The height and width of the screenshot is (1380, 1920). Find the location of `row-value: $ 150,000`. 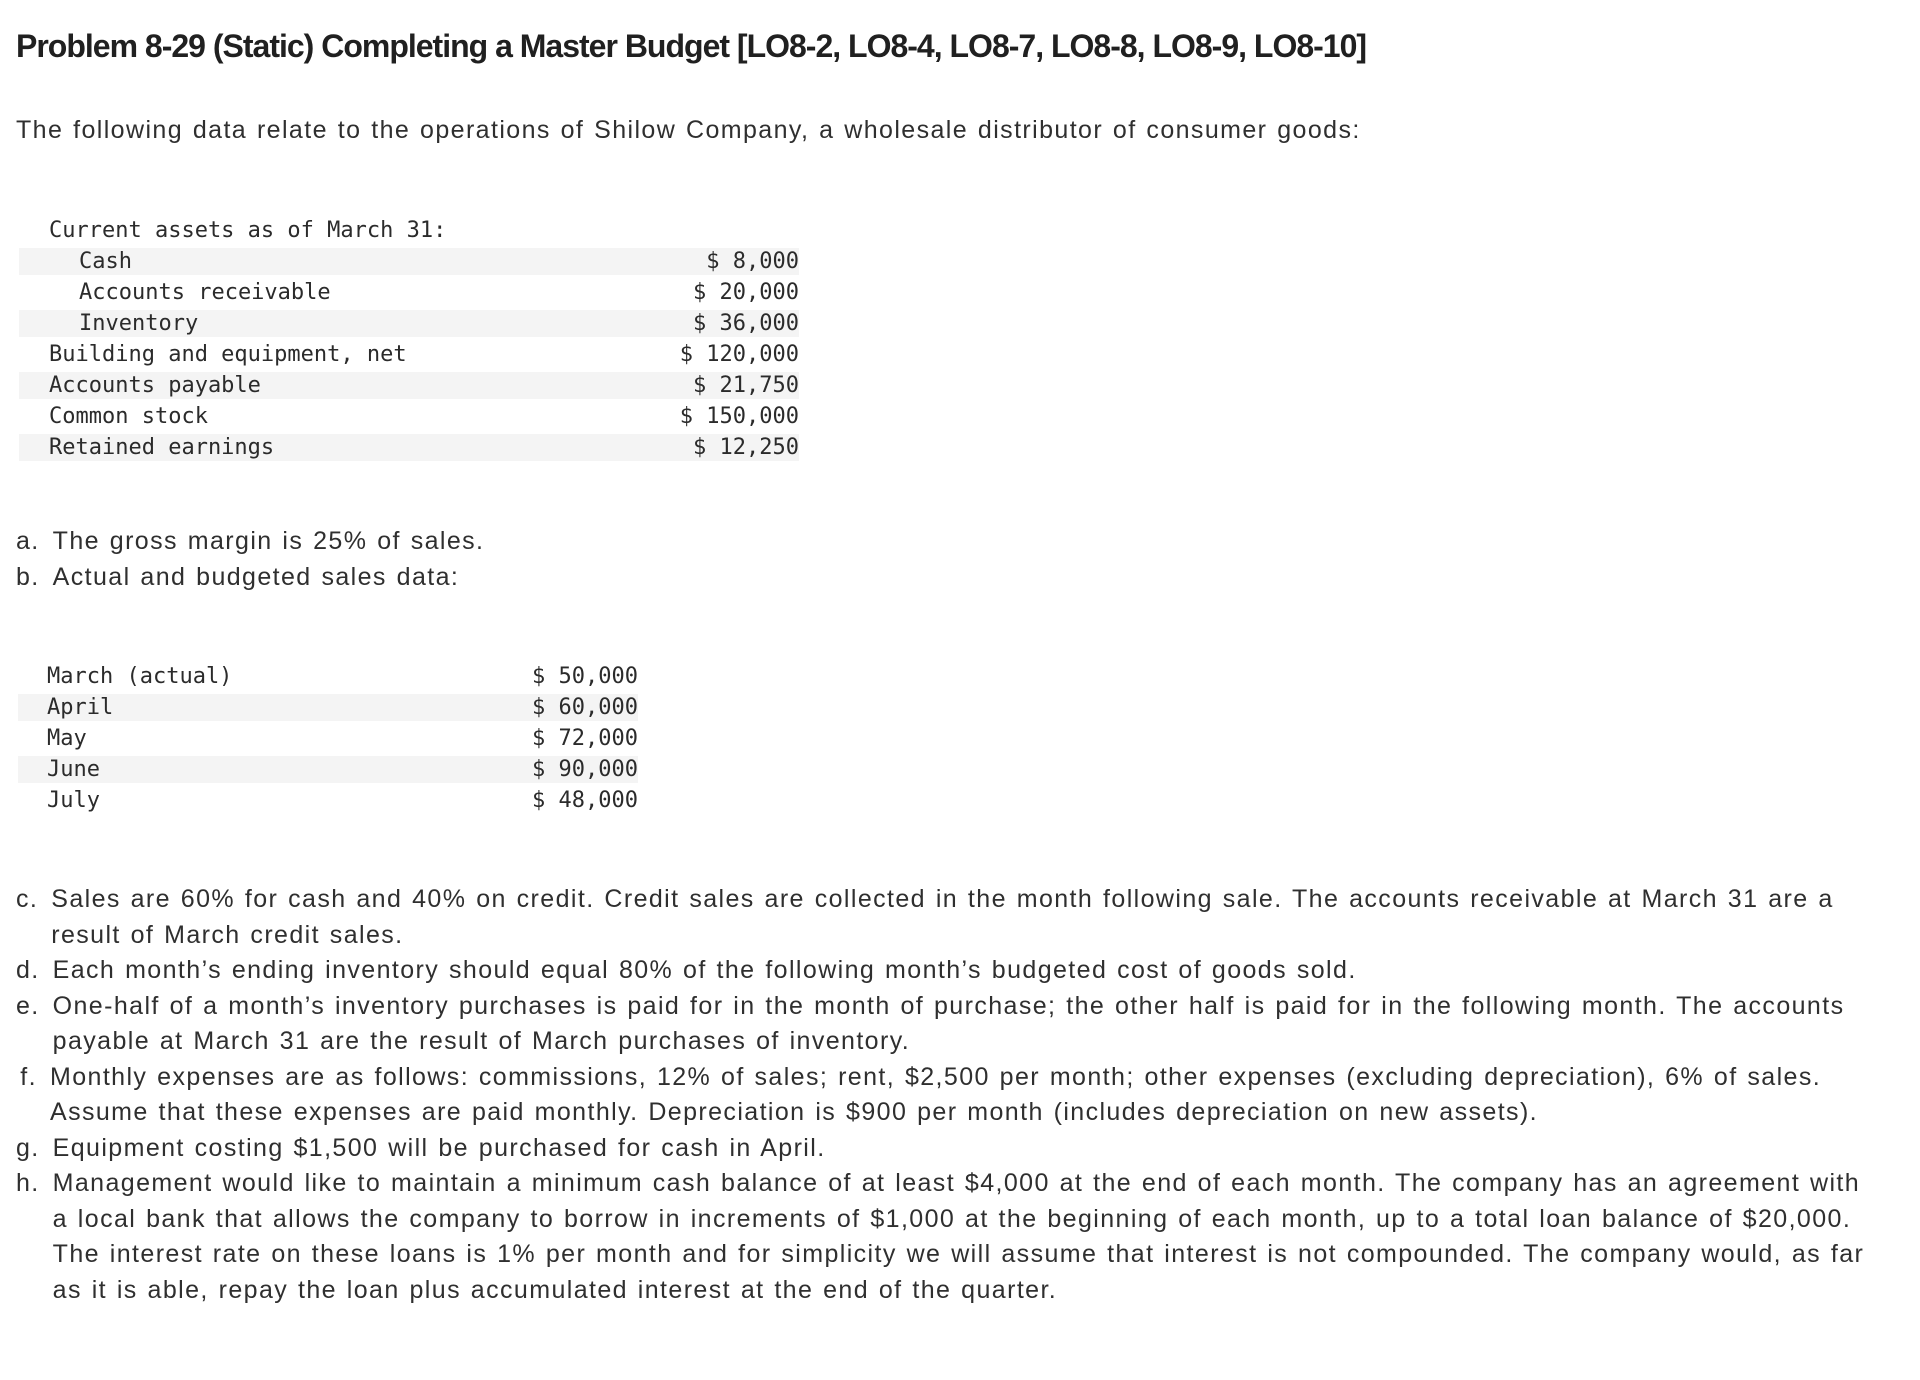

row-value: $ 150,000 is located at coordinates (739, 416).